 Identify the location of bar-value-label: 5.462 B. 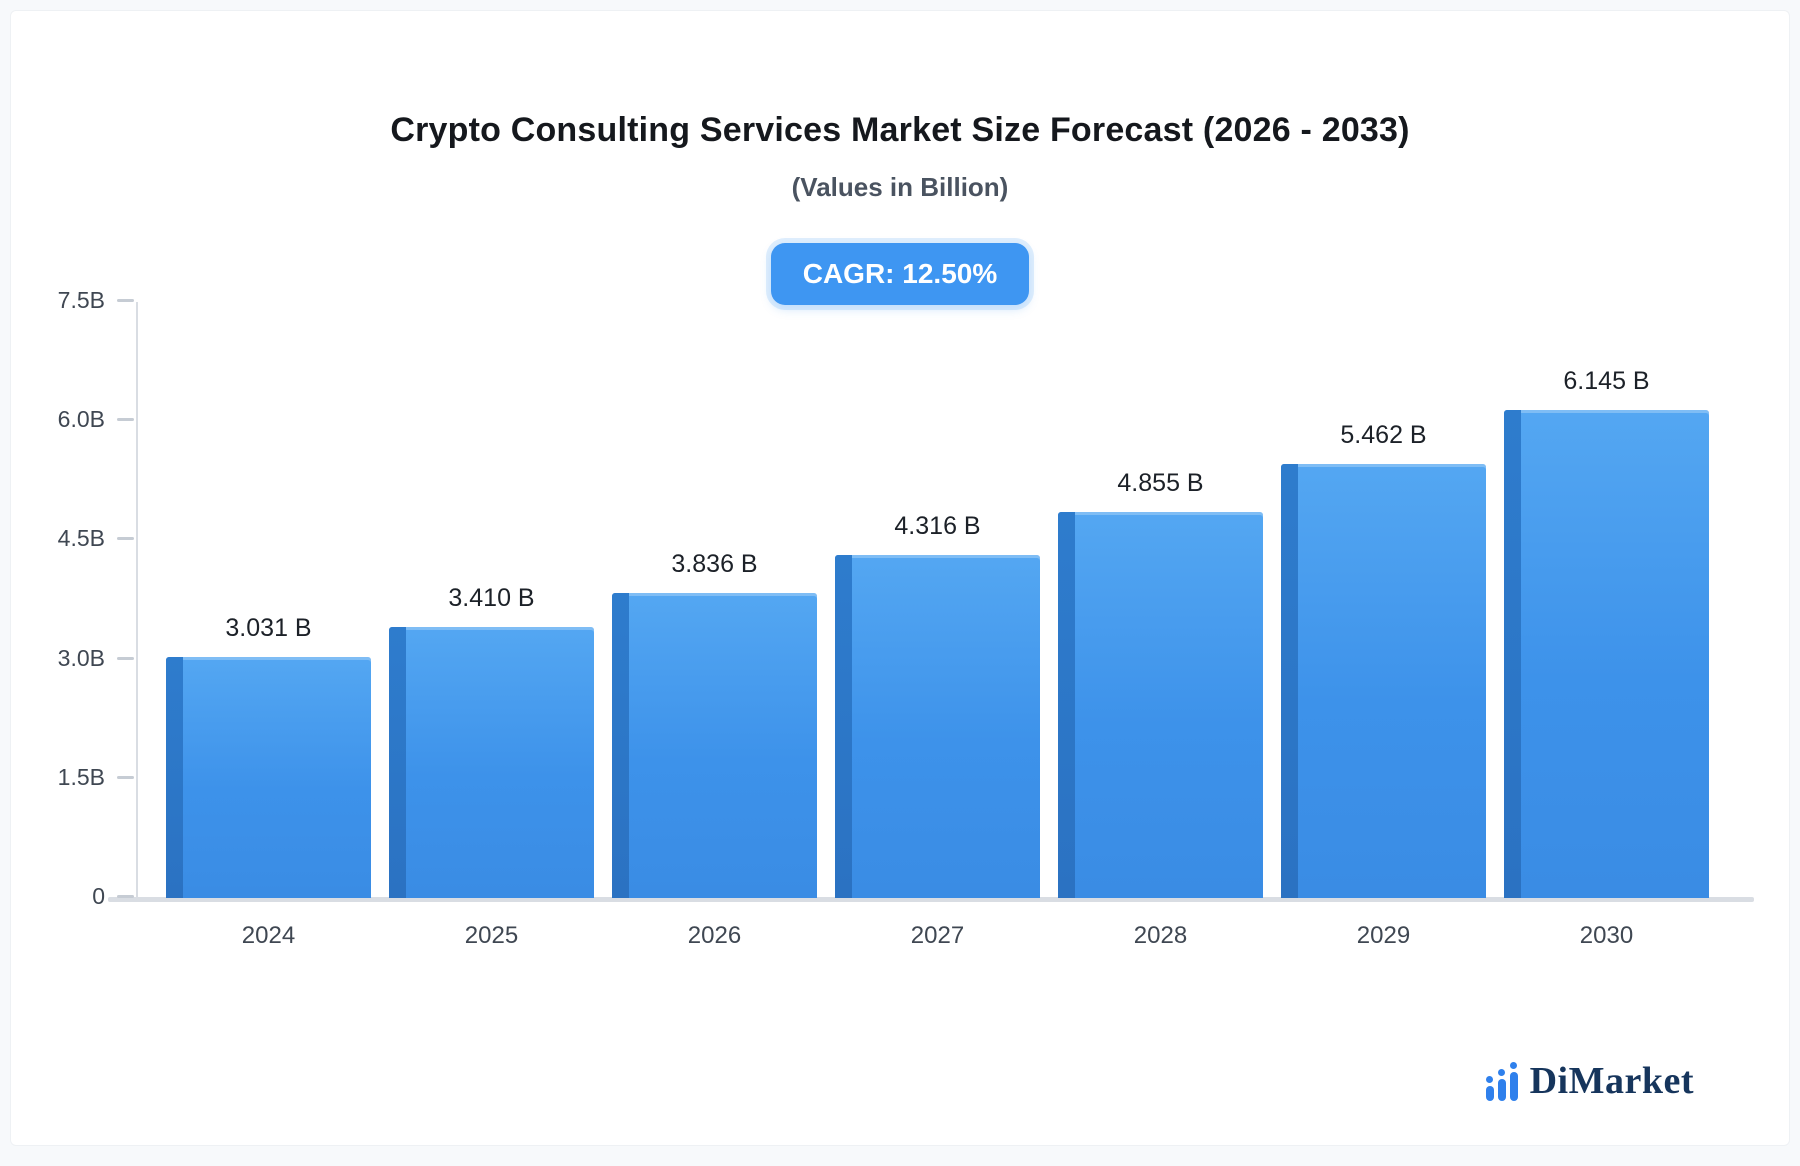
(1383, 434).